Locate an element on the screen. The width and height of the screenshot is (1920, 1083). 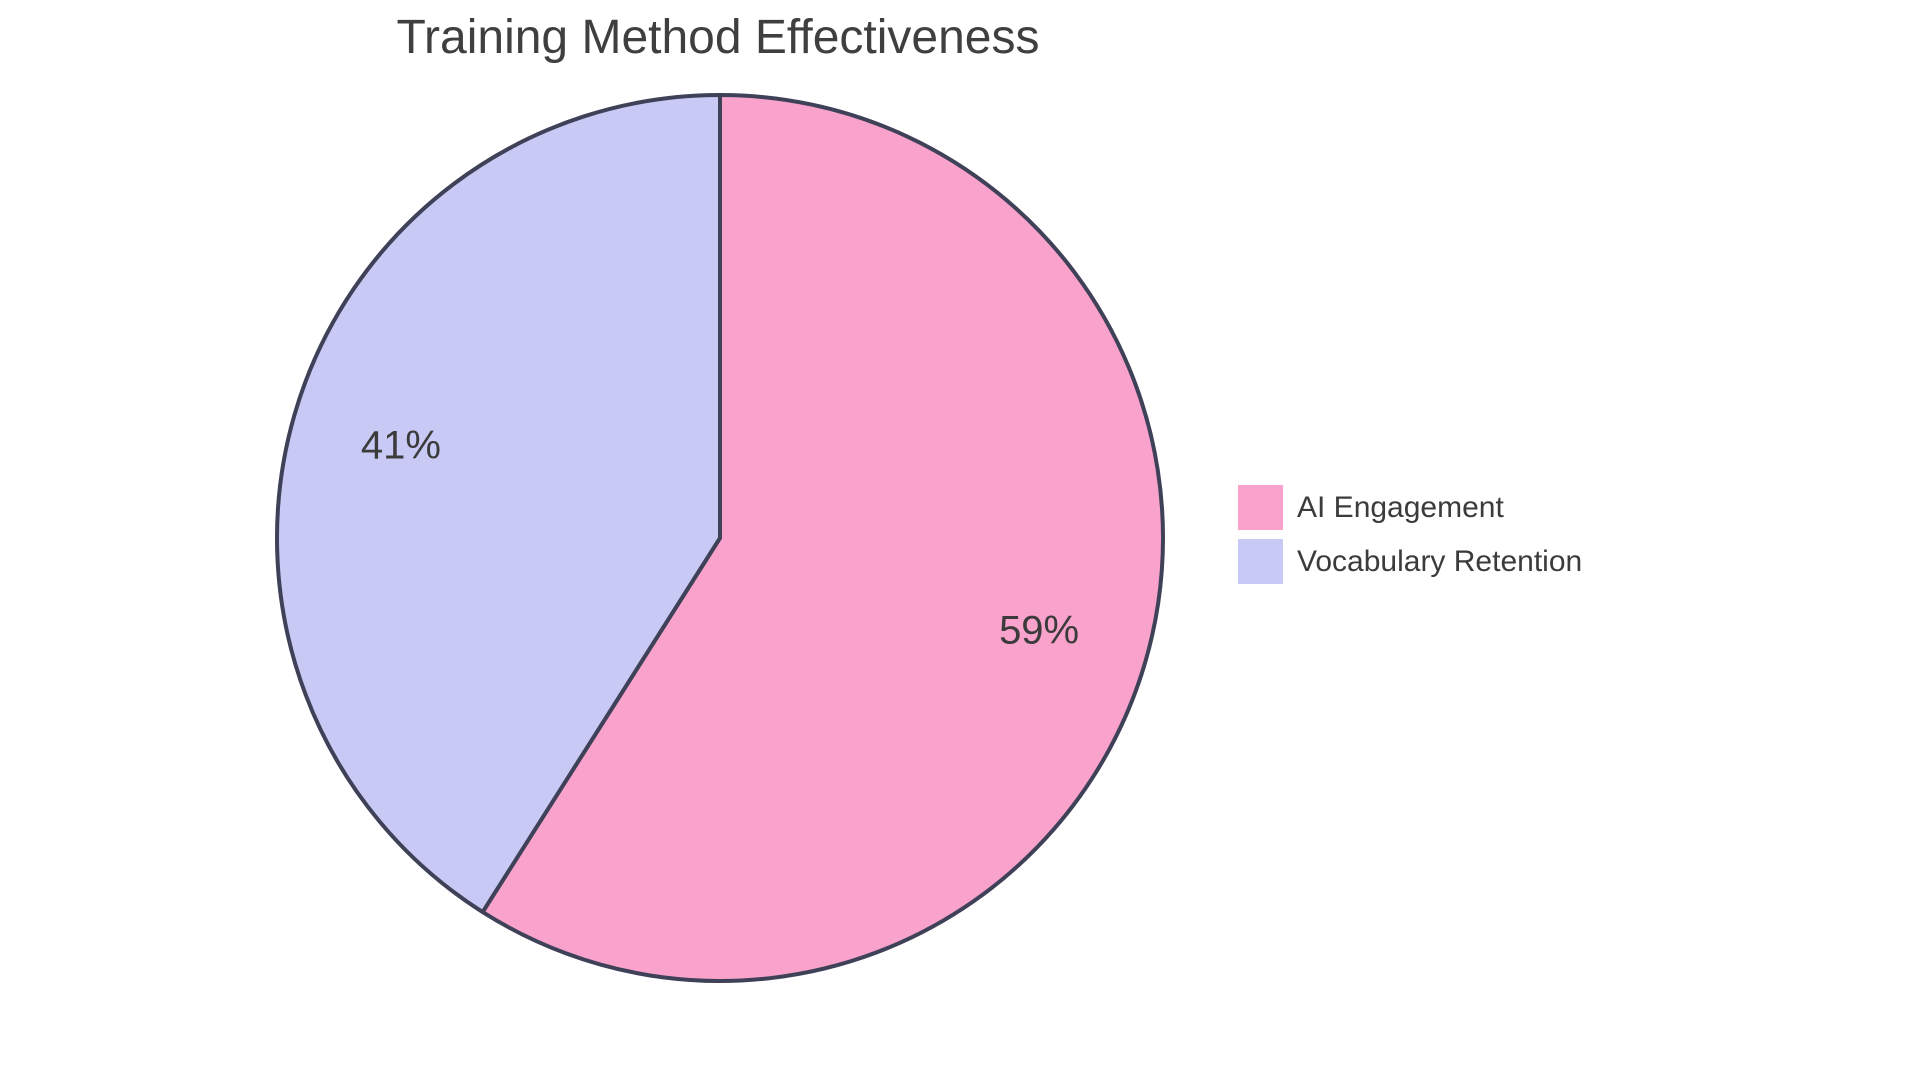
legend: AI Engagement Vocabulary Retention is located at coordinates (1410, 534).